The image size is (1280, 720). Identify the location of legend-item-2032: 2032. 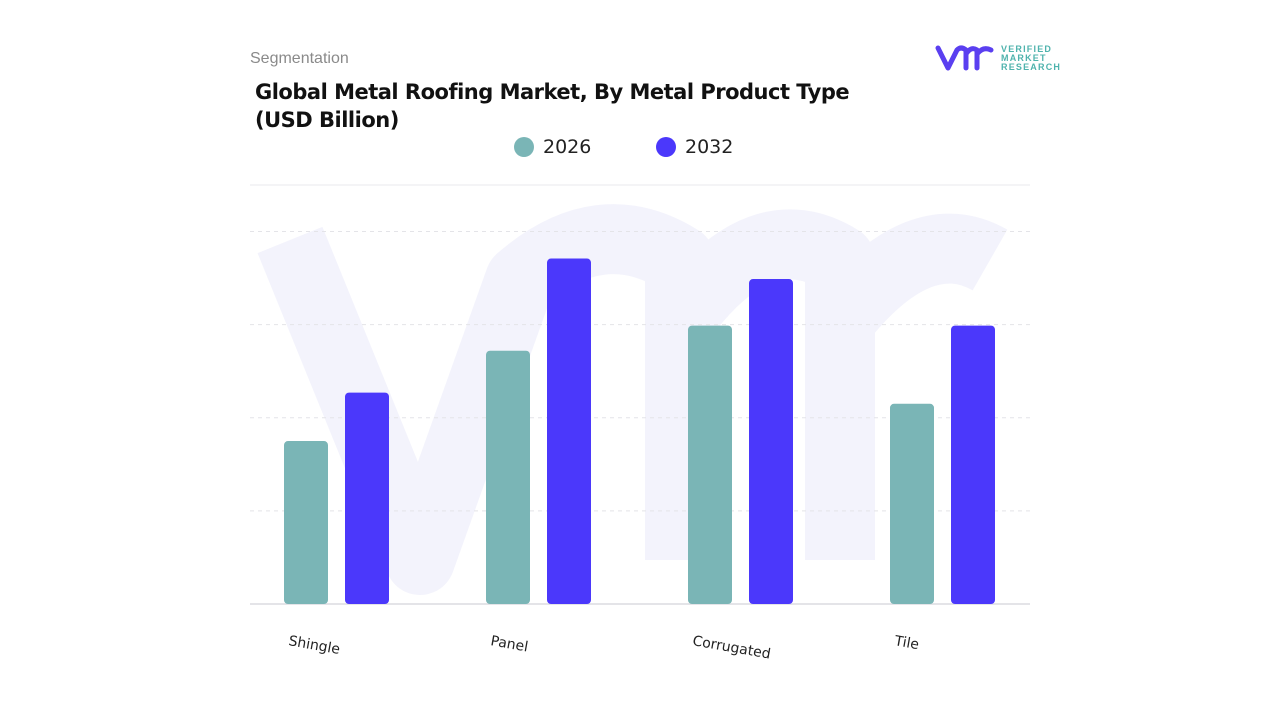
(694, 147).